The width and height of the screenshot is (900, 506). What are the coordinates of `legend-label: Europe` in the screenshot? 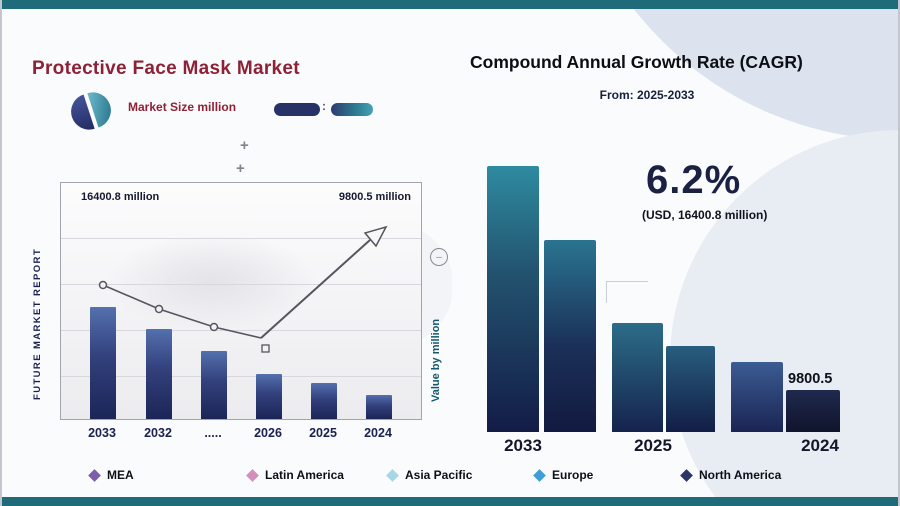 It's located at (573, 475).